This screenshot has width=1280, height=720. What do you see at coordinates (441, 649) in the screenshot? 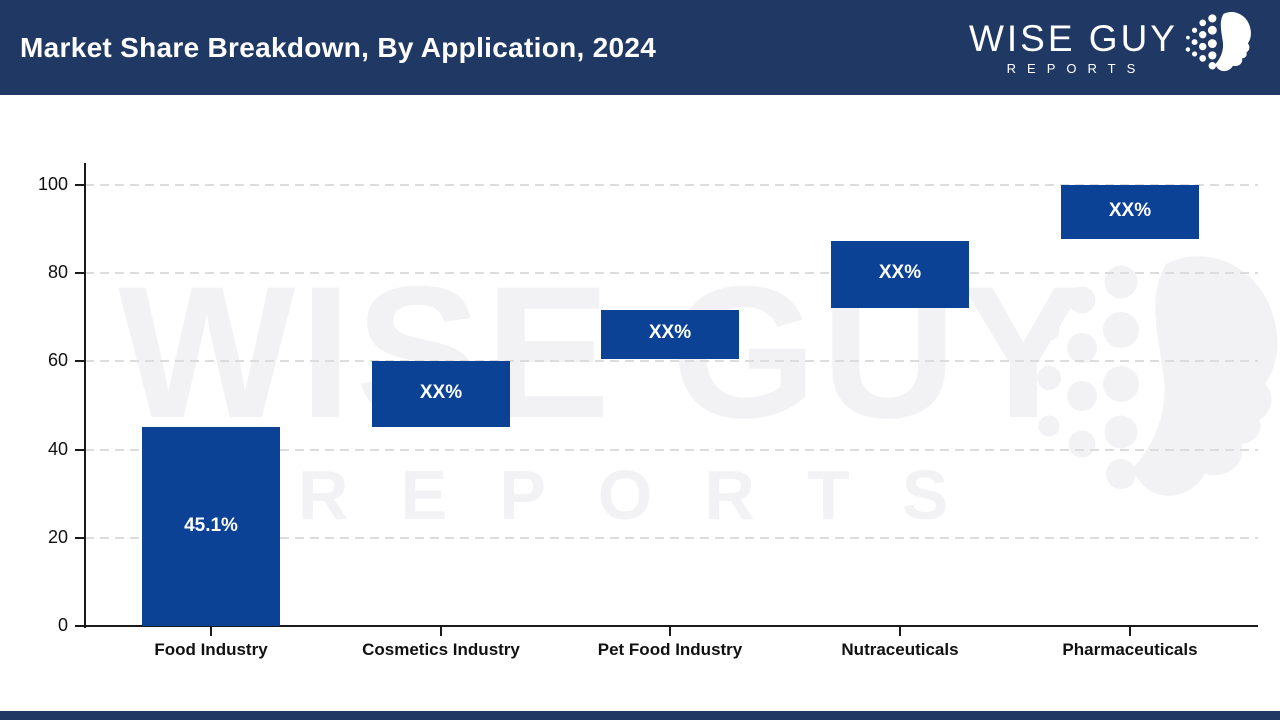
I see `x-axis-category-label: Cosmetics Industry` at bounding box center [441, 649].